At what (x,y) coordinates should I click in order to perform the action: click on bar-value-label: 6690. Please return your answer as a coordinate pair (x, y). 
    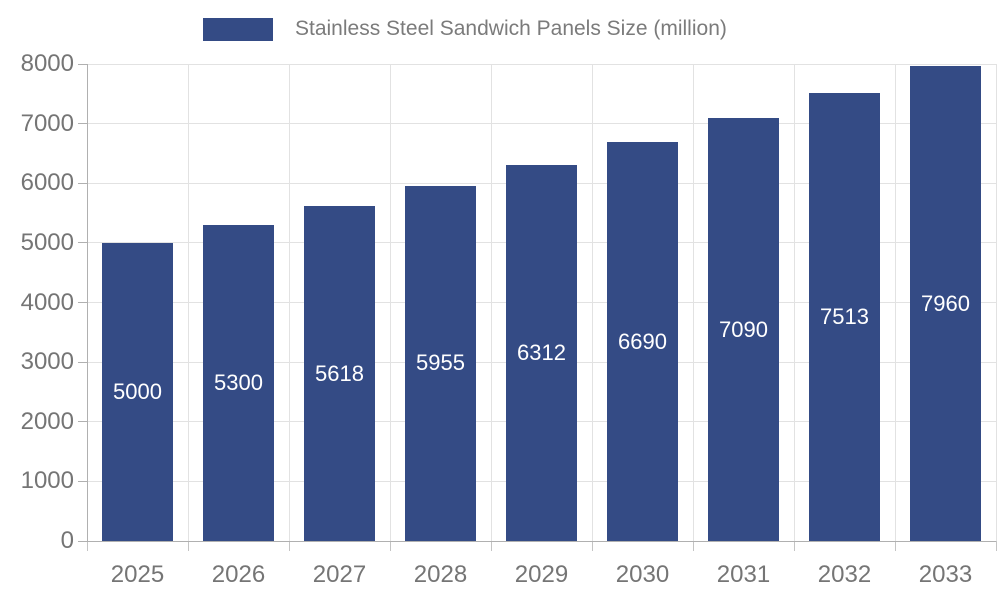
    Looking at the image, I should click on (642, 341).